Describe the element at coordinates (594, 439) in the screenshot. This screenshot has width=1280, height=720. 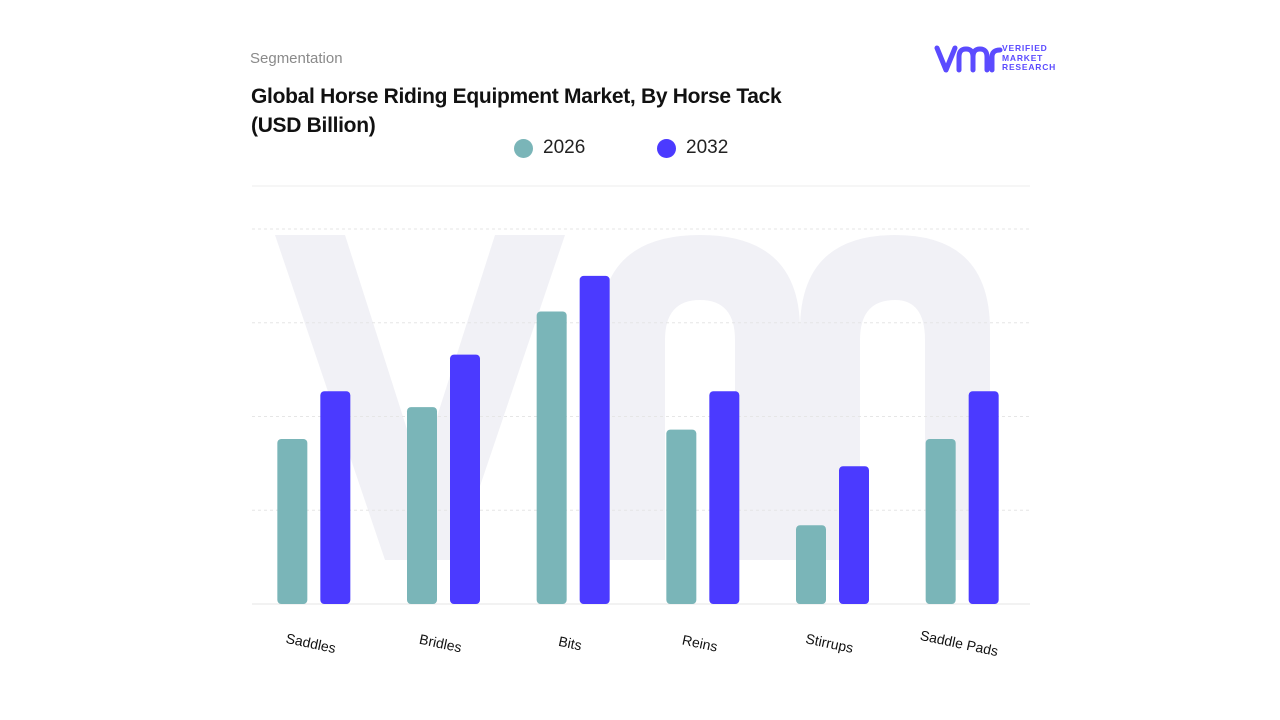
I see `bar-2032-bits` at that location.